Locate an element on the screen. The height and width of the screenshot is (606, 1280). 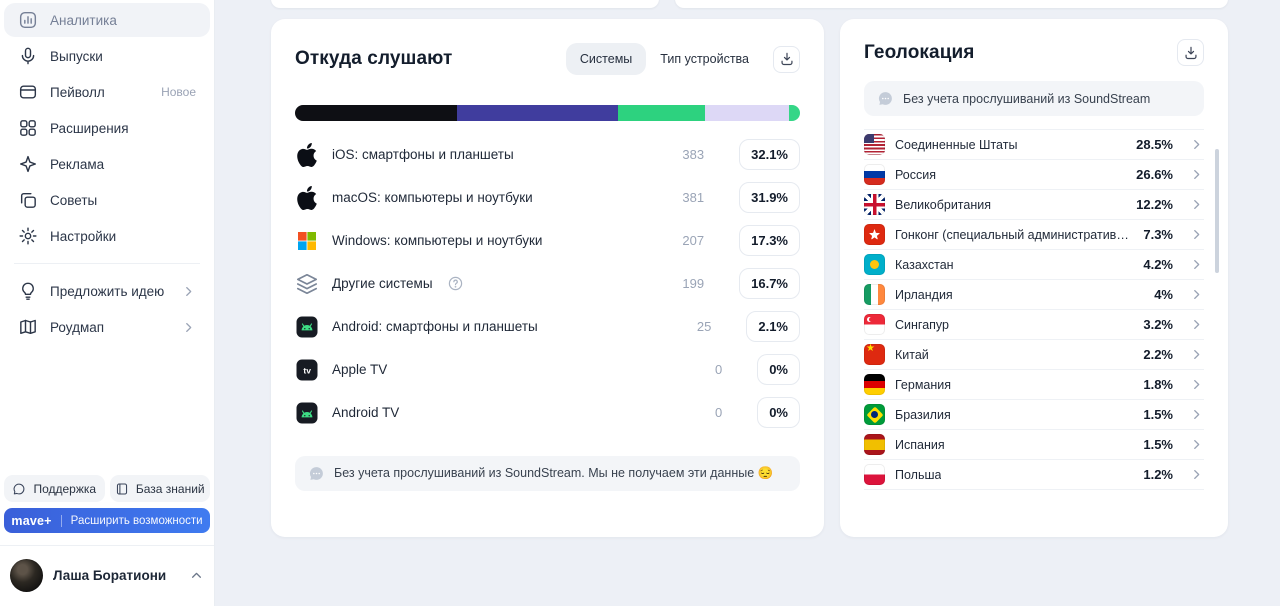
country-percent: 2.2% is located at coordinates (1158, 354).